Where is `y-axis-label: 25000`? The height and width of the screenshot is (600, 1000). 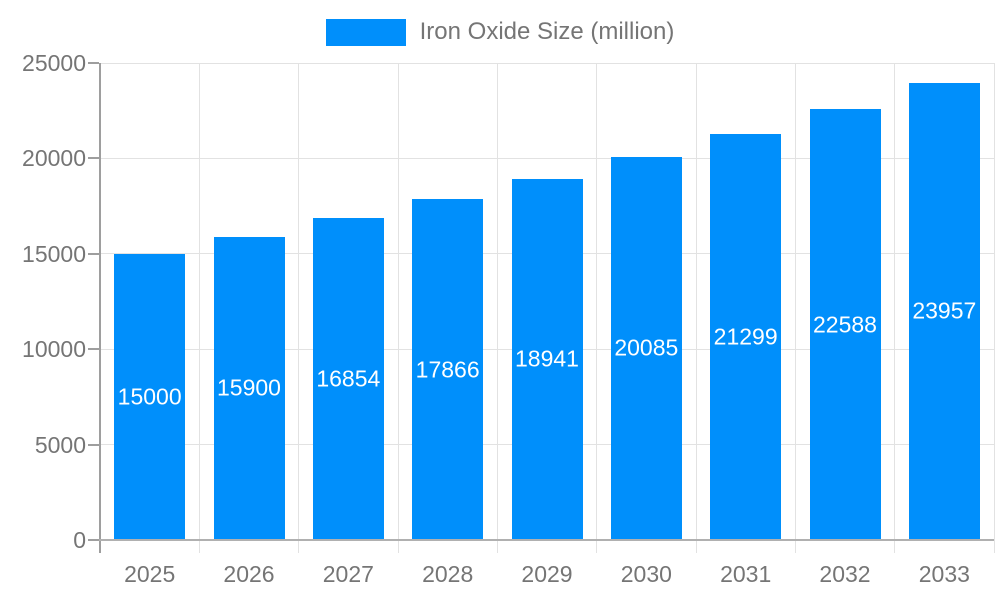 y-axis-label: 25000 is located at coordinates (54, 63).